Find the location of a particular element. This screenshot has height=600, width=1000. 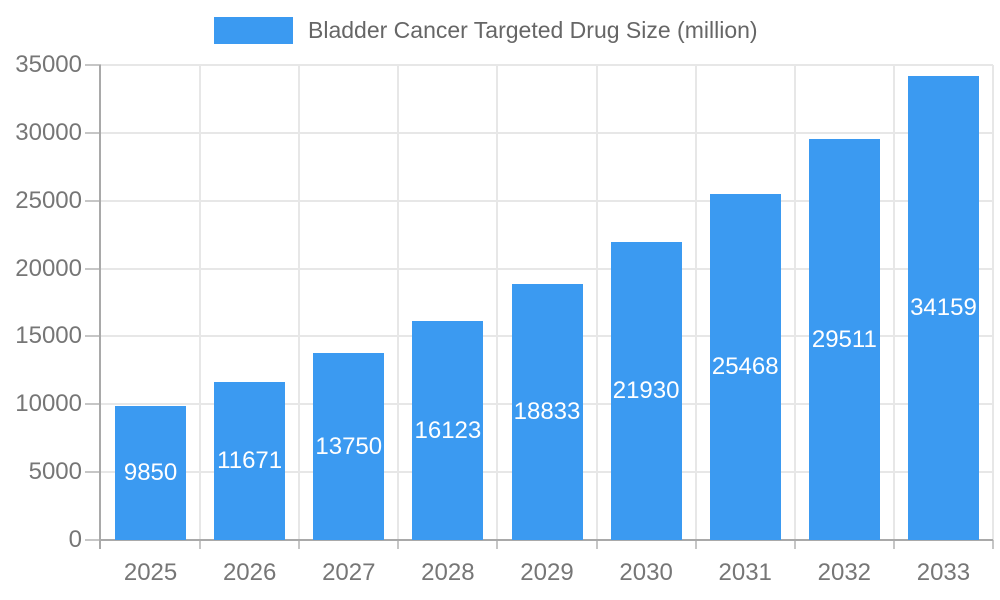

bar-2025: 9850 is located at coordinates (151, 473).